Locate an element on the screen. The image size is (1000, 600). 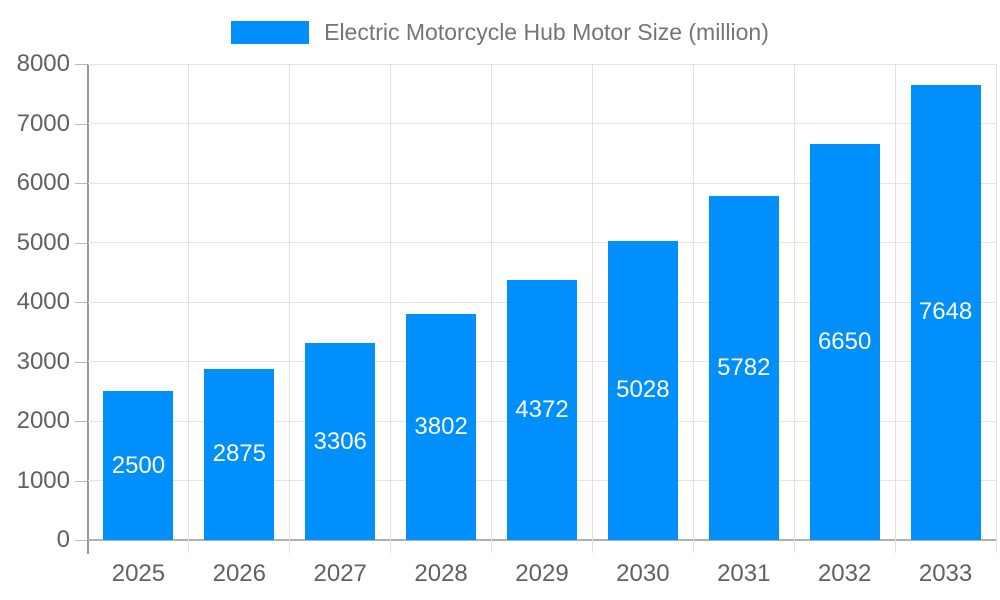
bar-value-label: 2875 is located at coordinates (239, 454).